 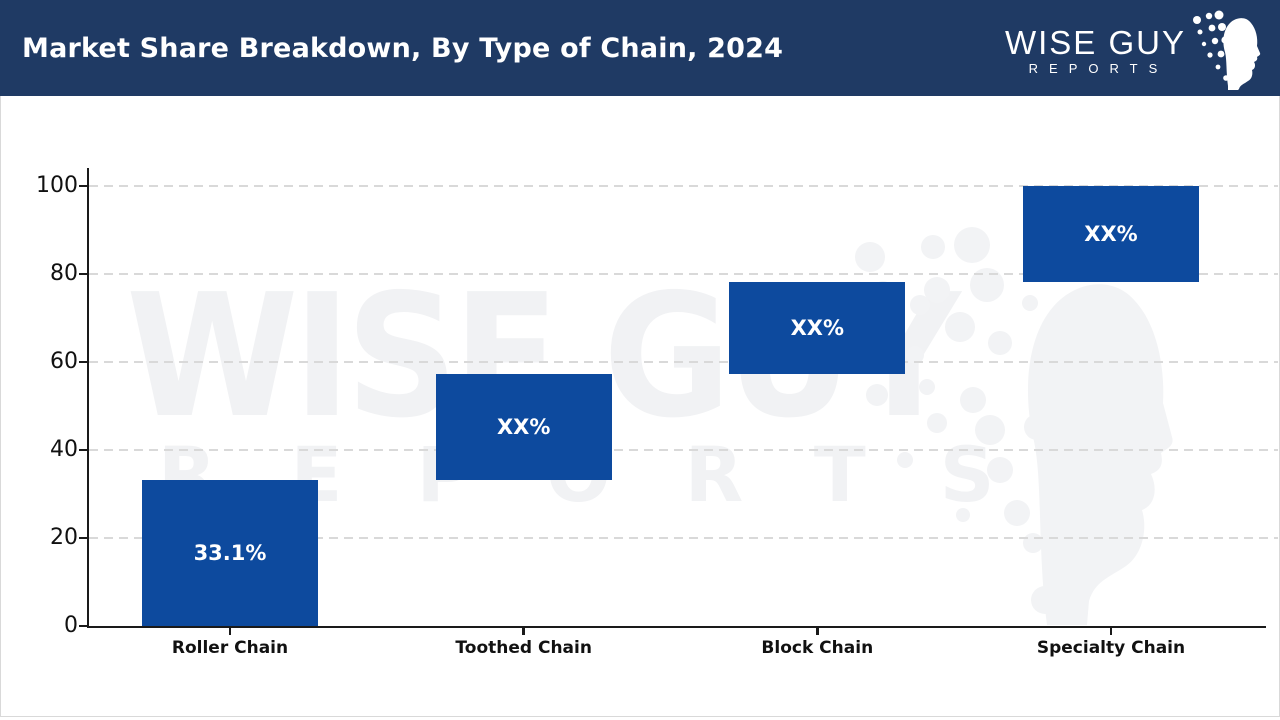 I want to click on category-label-roller-chain: Roller Chain, so click(x=230, y=648).